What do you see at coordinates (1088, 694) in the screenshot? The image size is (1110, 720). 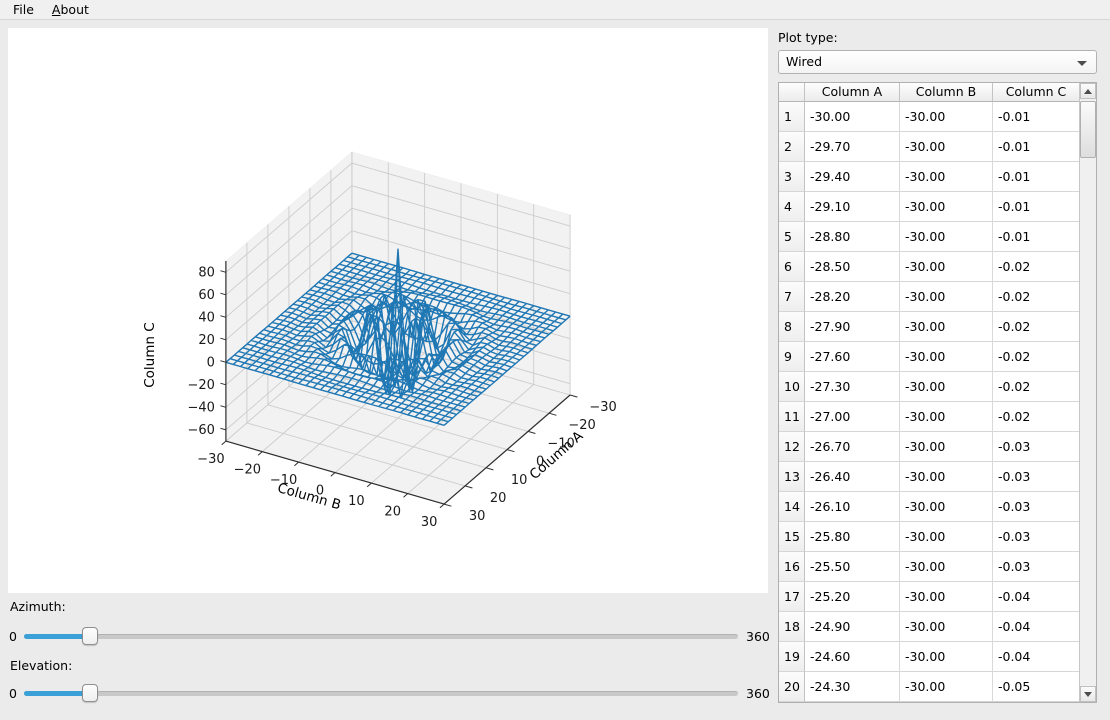 I see `scroll-down-button` at bounding box center [1088, 694].